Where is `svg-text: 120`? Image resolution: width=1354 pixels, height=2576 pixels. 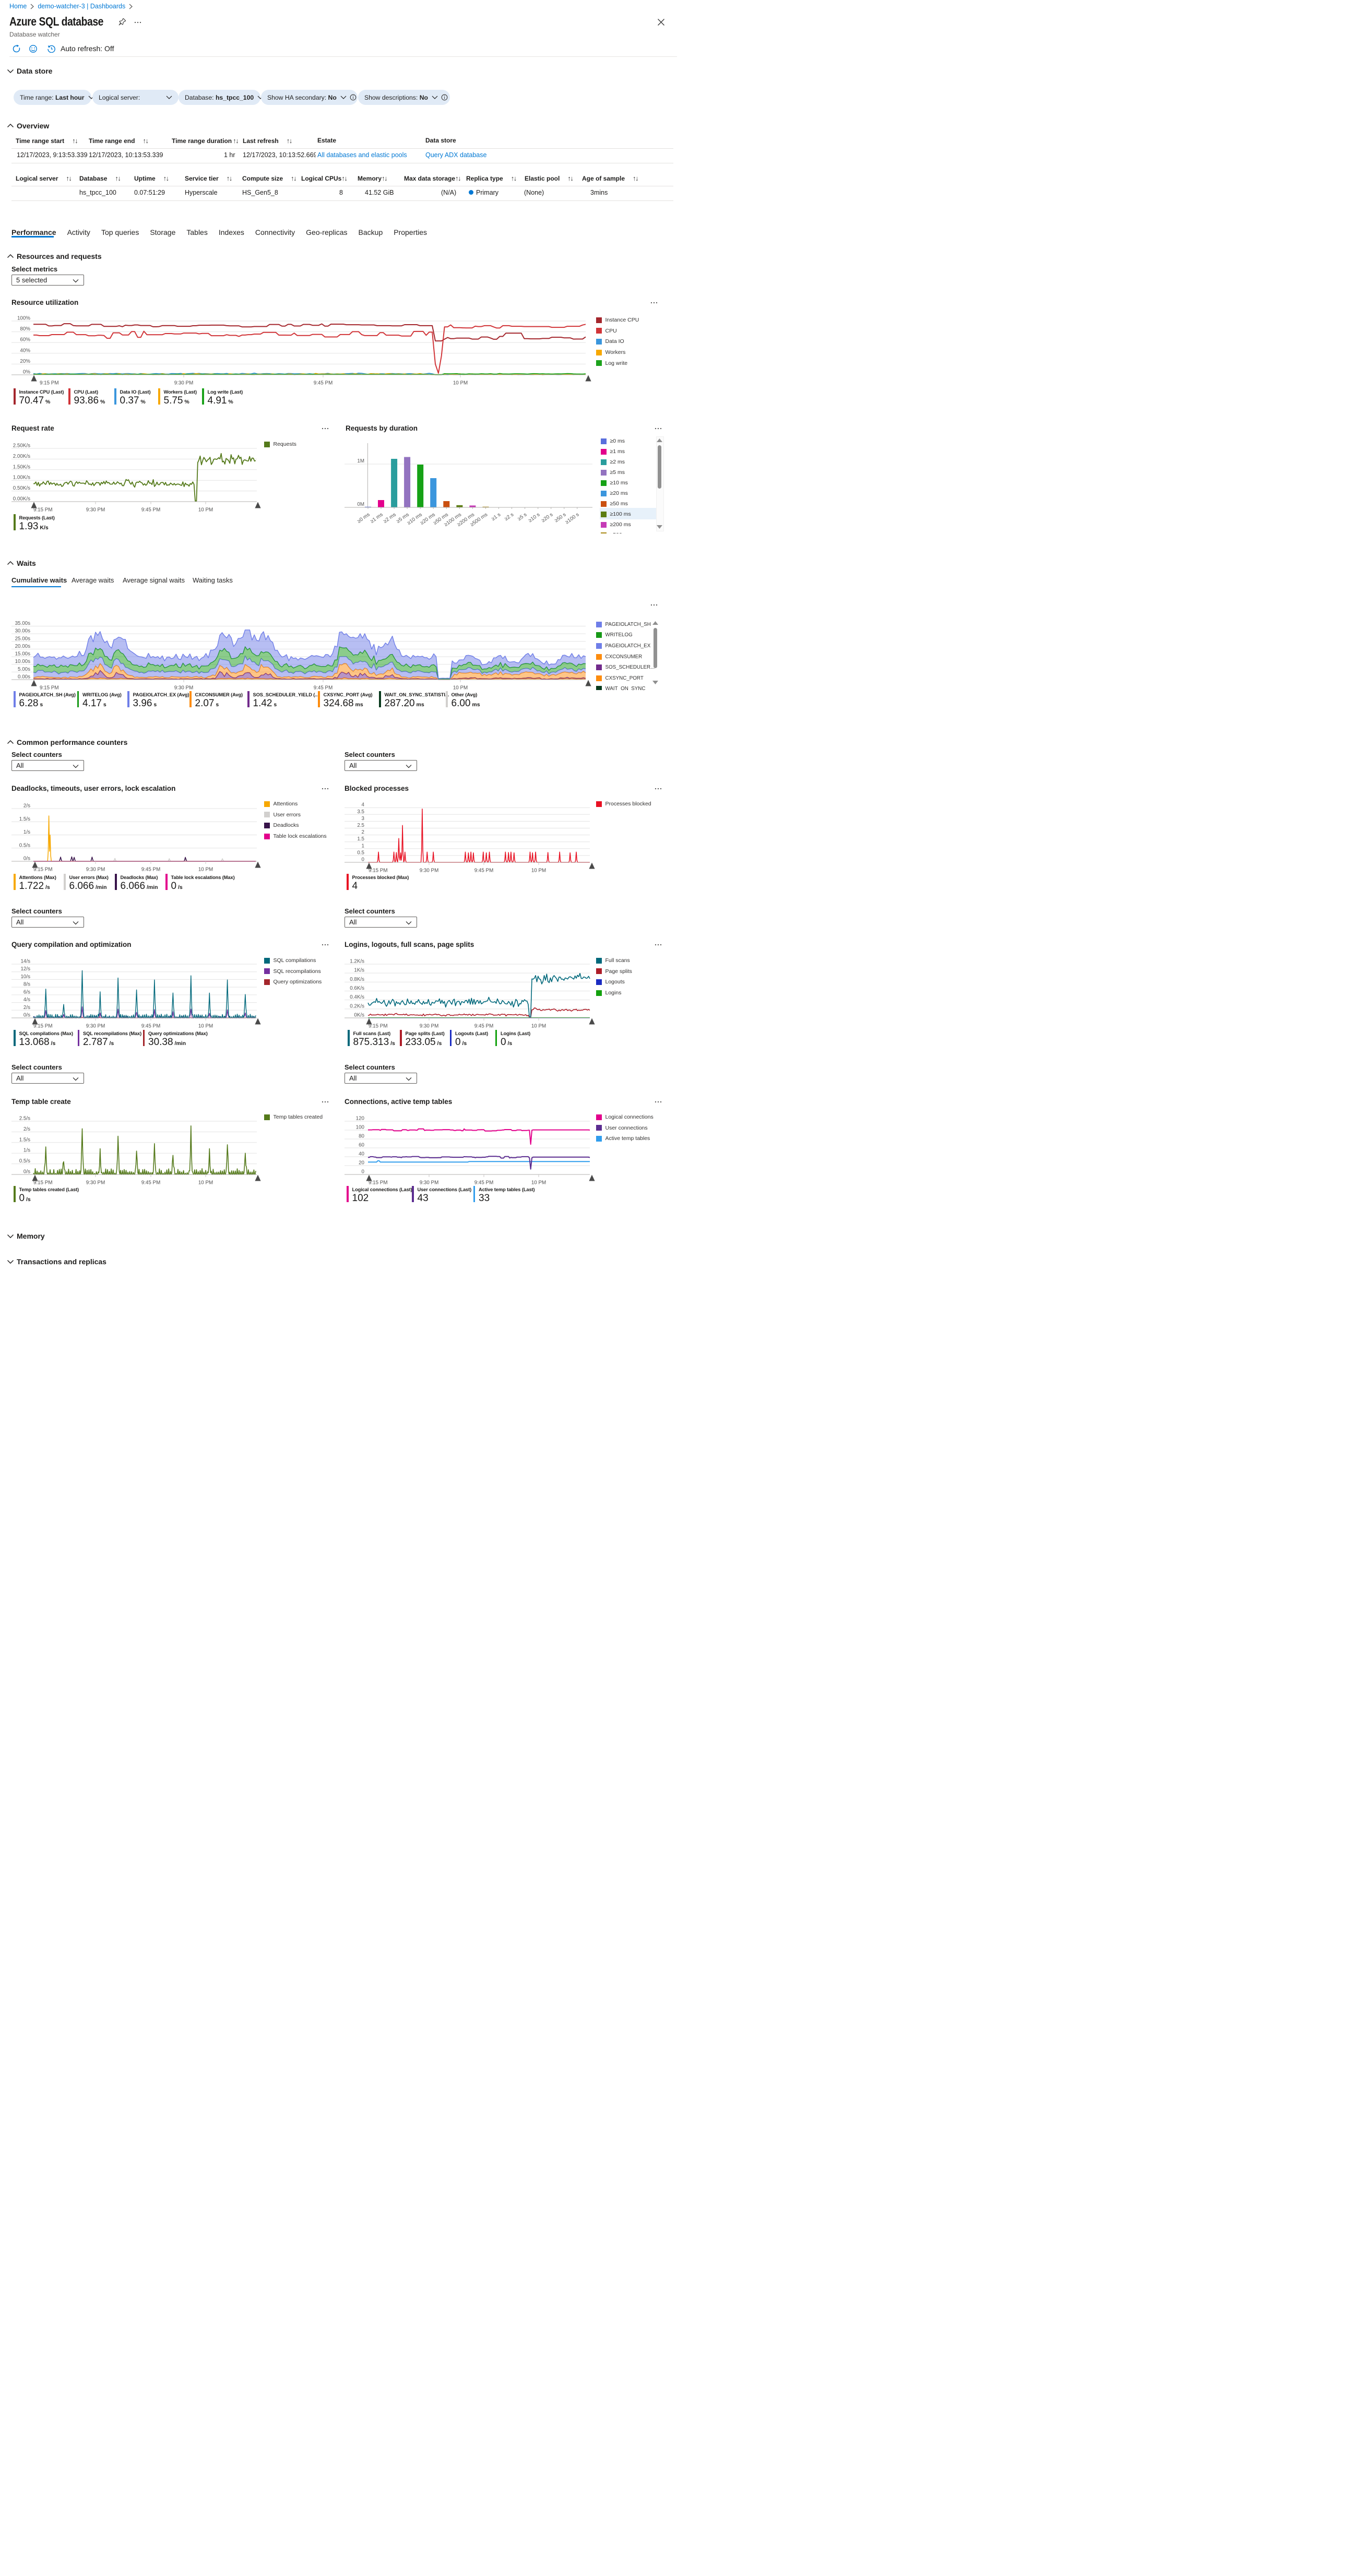 svg-text: 120 is located at coordinates (361, 1119).